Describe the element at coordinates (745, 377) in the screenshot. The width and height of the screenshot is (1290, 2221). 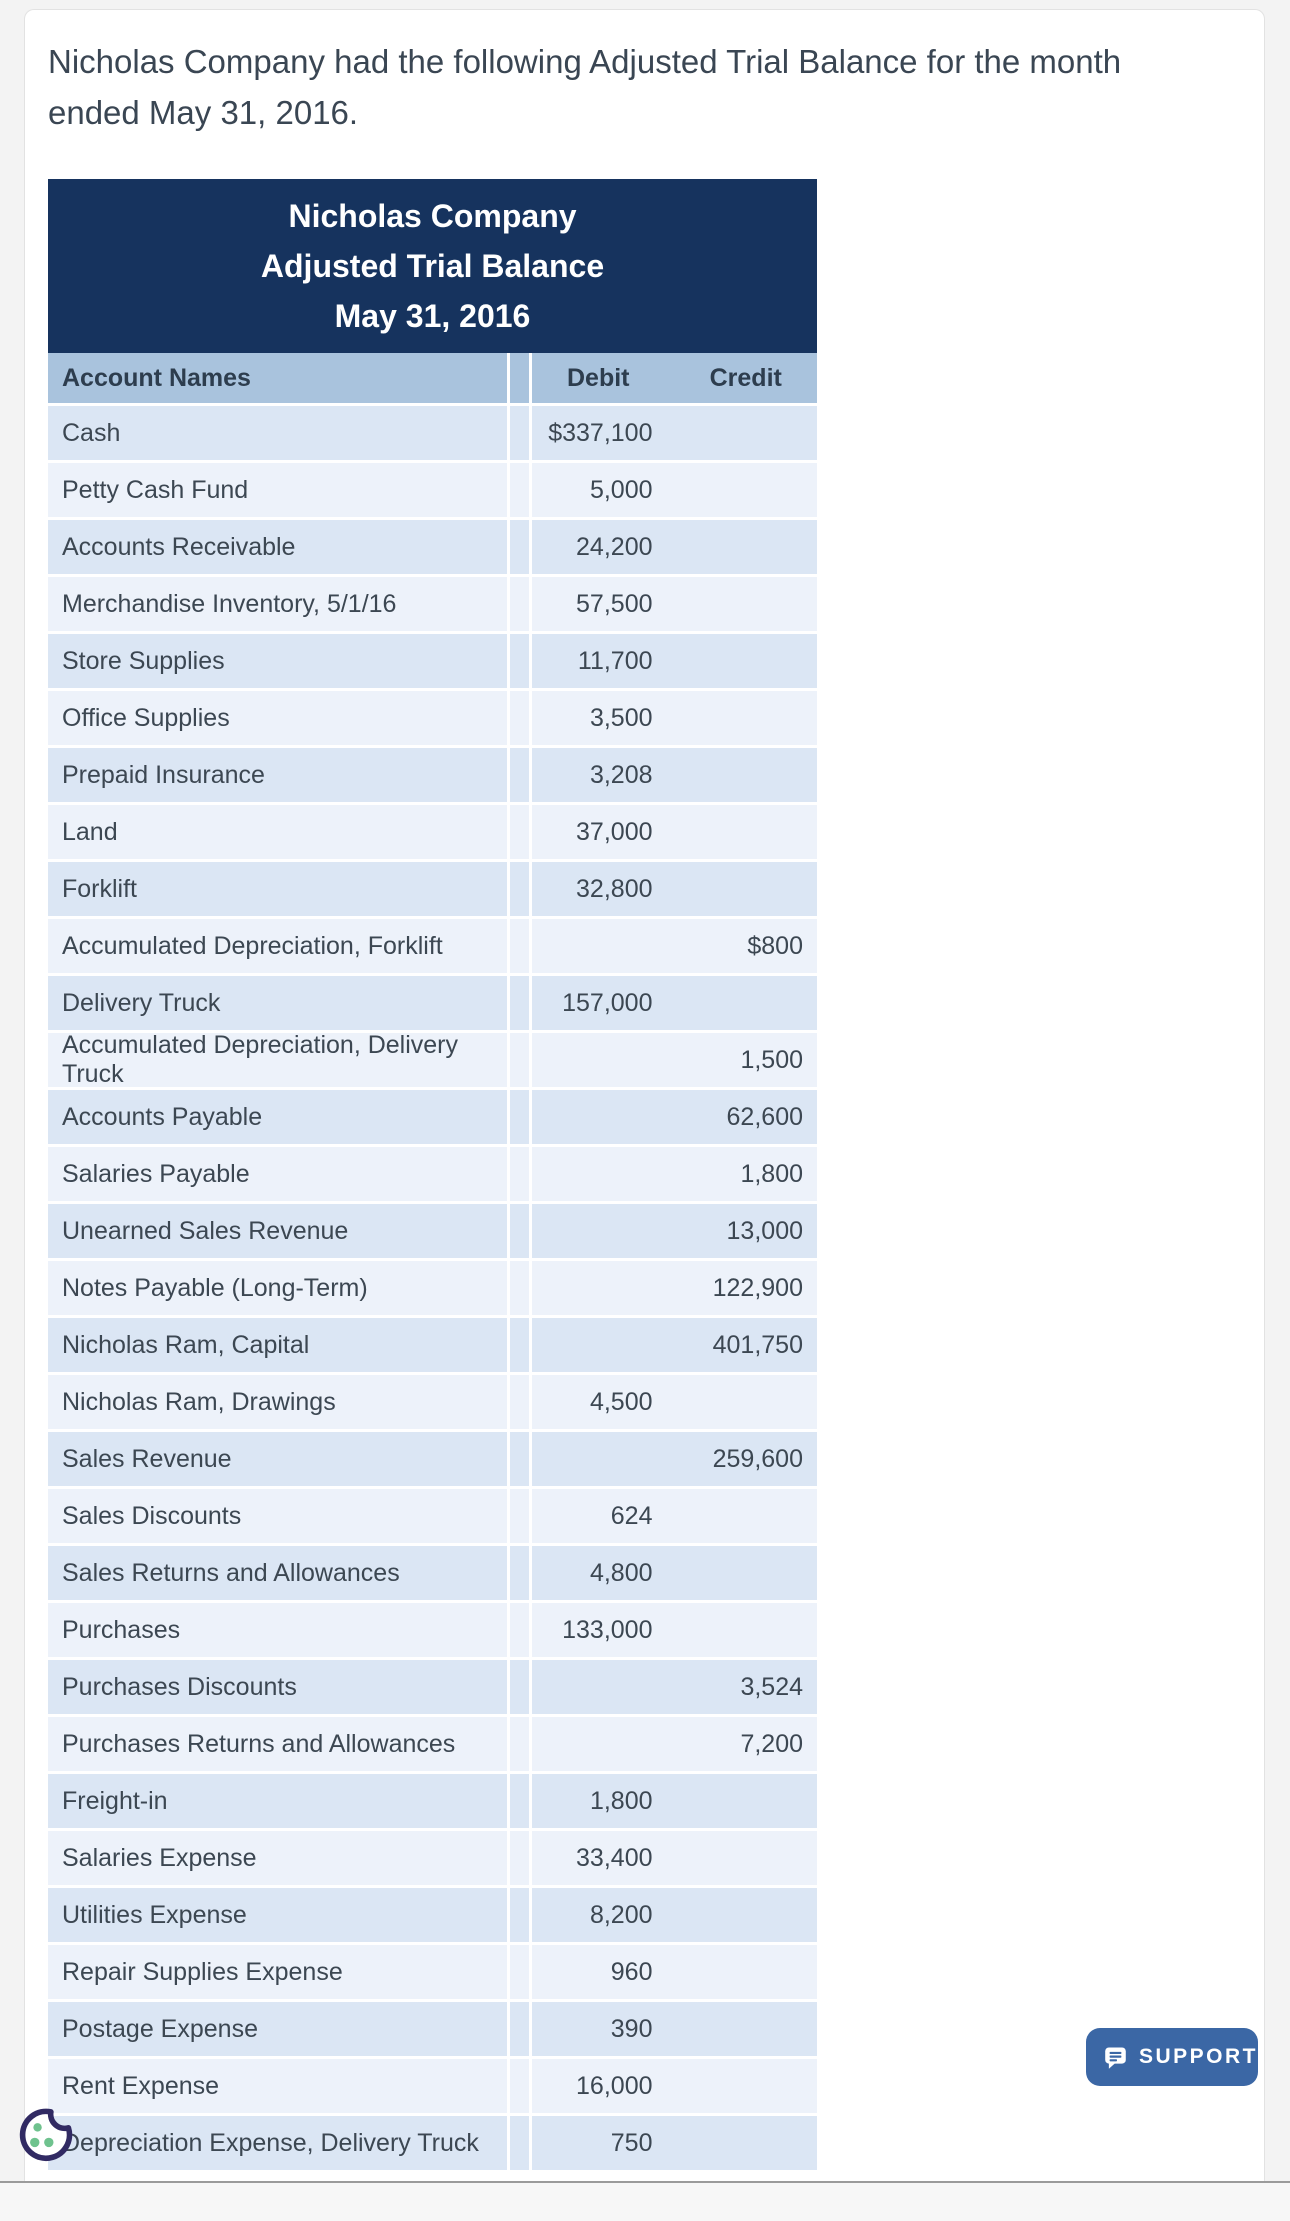
I see `column-header-credit: Credit` at that location.